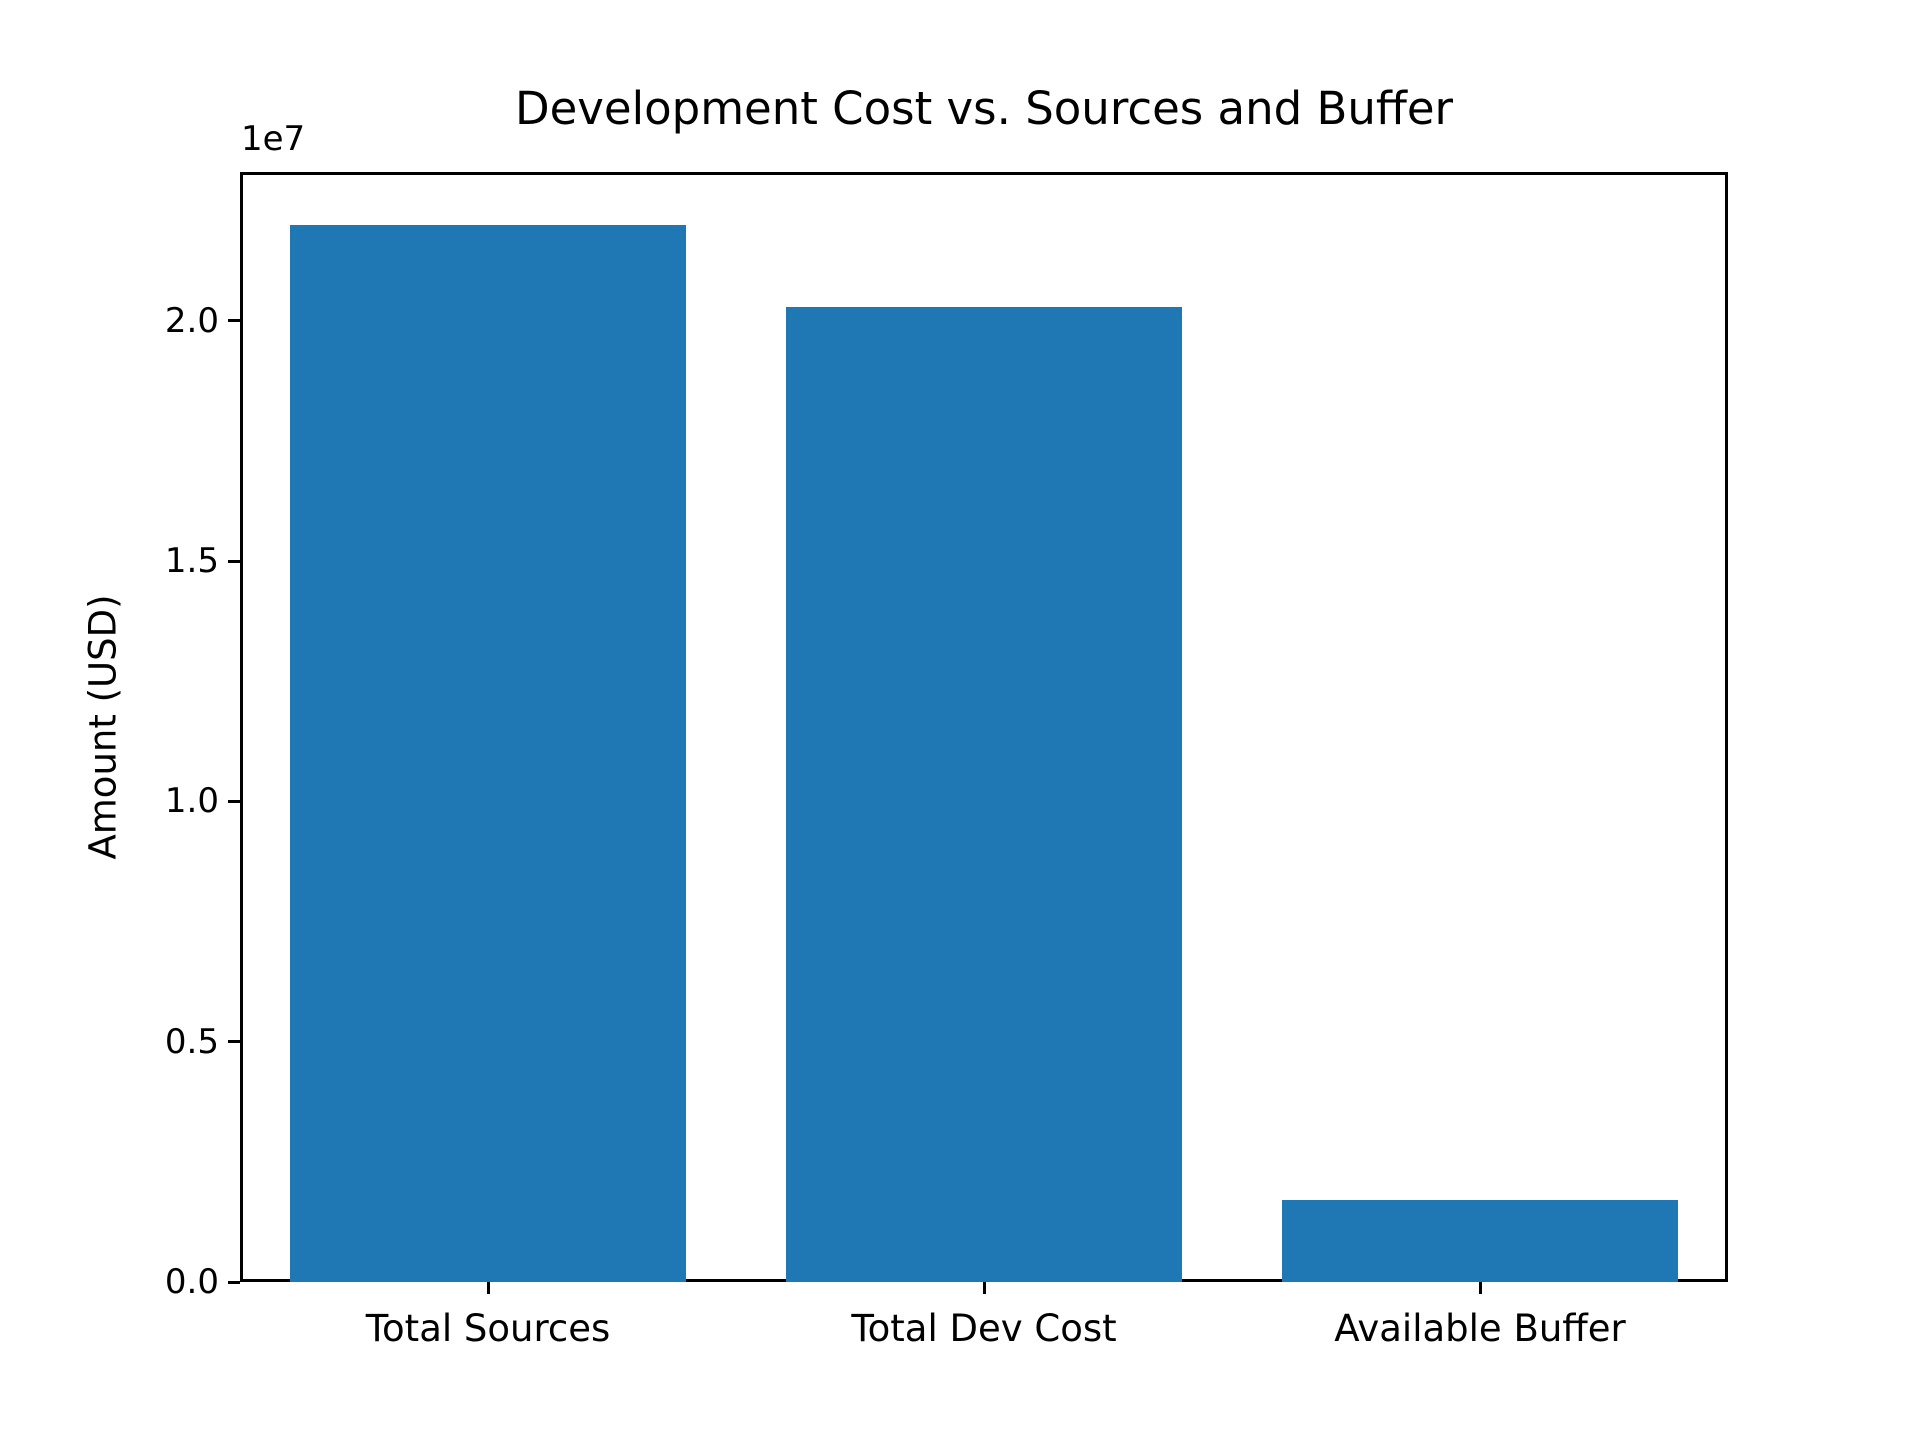  I want to click on y-tick-label: 0.0, so click(191, 1282).